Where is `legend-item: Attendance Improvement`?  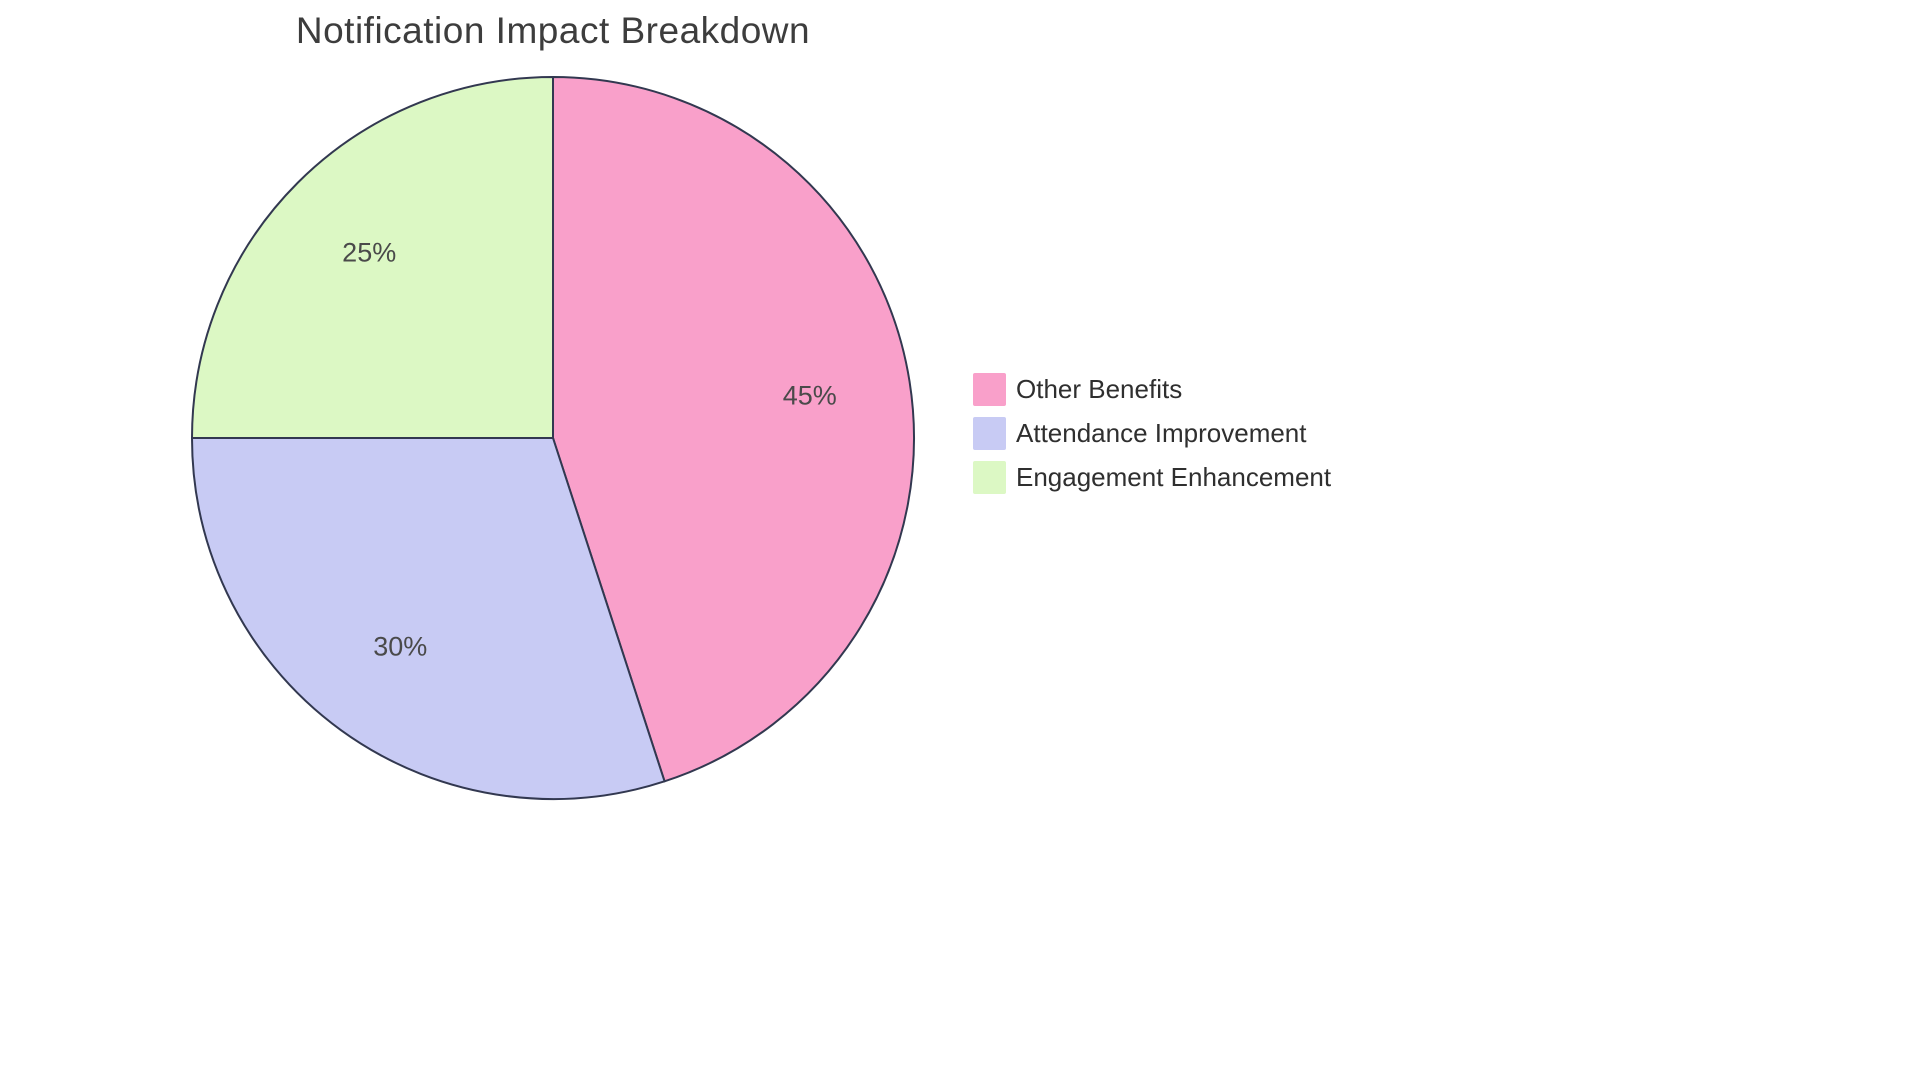 legend-item: Attendance Improvement is located at coordinates (1152, 433).